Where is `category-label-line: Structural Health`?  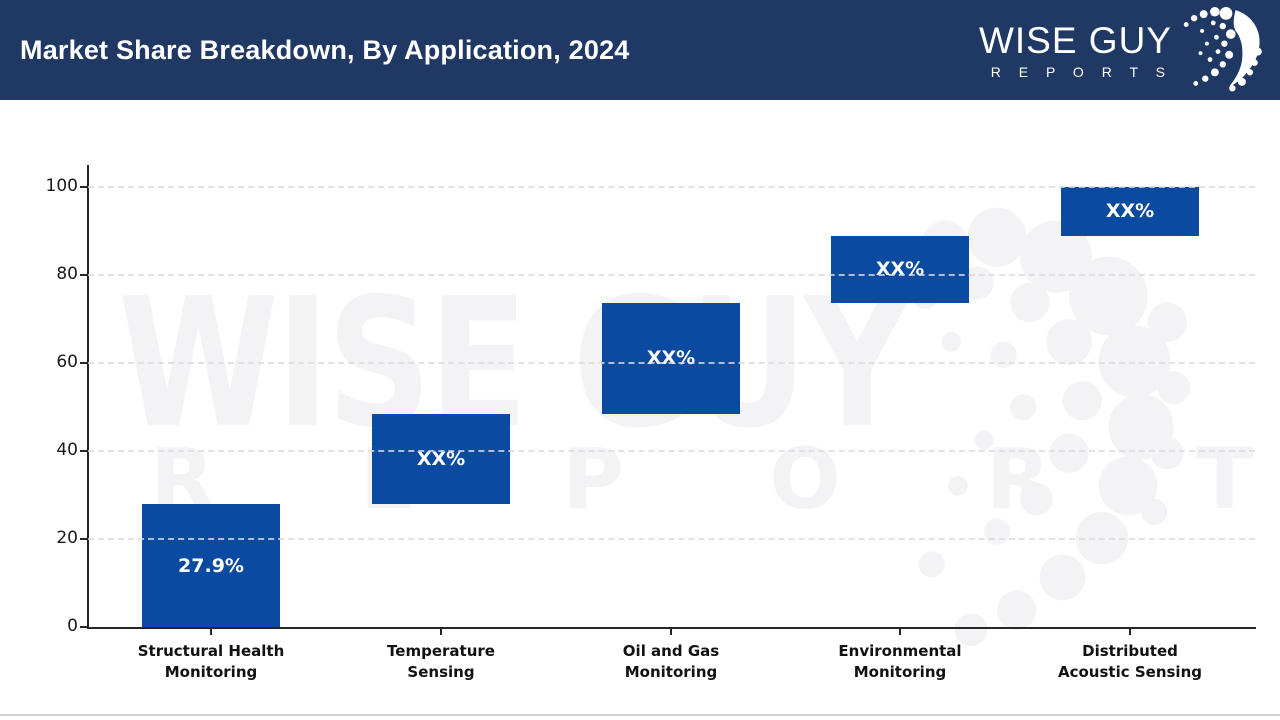 category-label-line: Structural Health is located at coordinates (211, 651).